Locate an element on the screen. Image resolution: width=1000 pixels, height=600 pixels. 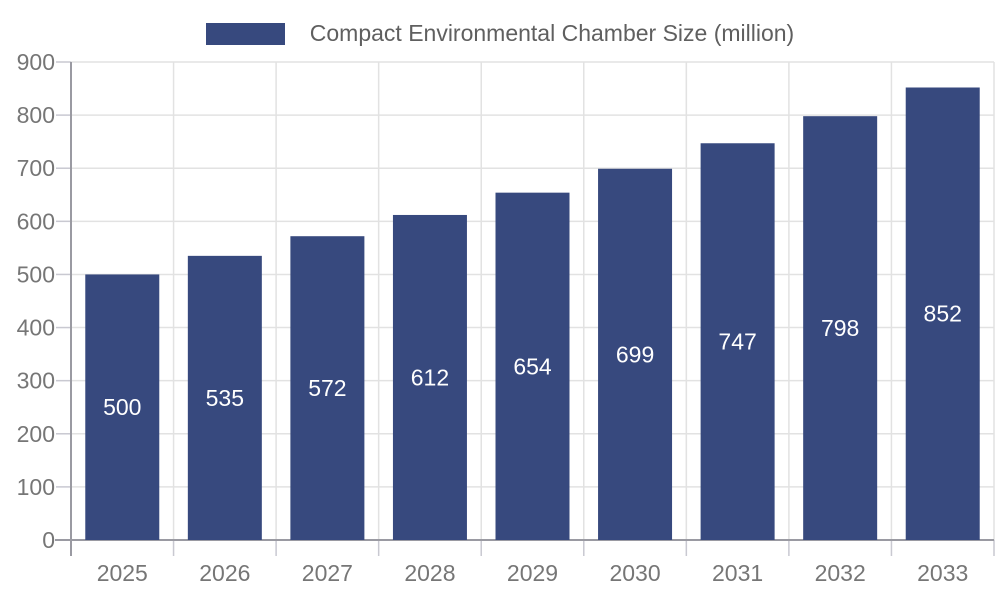
x-tick-label: 2026 is located at coordinates (224, 573).